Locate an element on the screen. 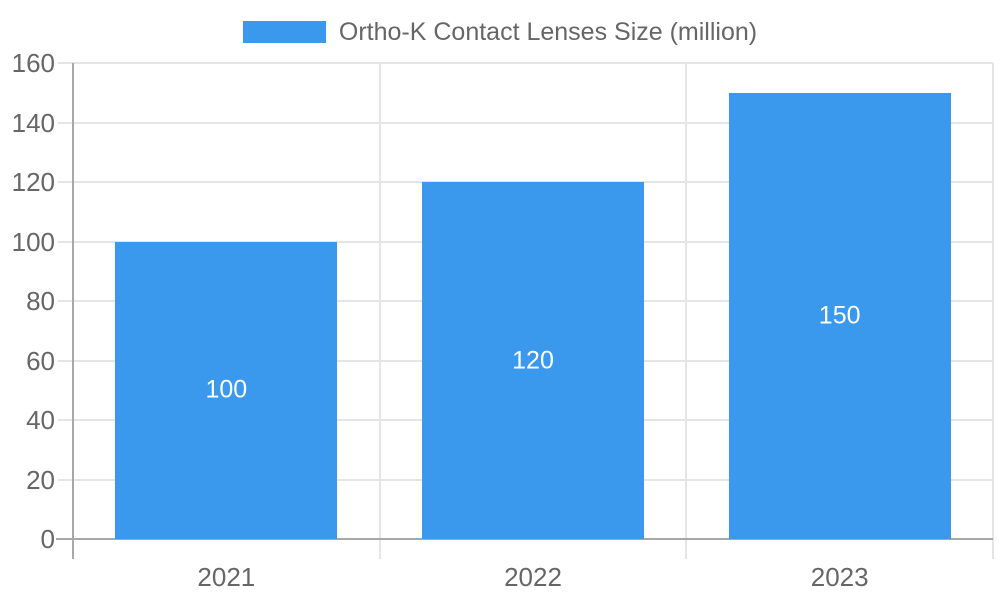 Image resolution: width=1000 pixels, height=600 pixels. y-axis-tick-label: 100 is located at coordinates (33, 241).